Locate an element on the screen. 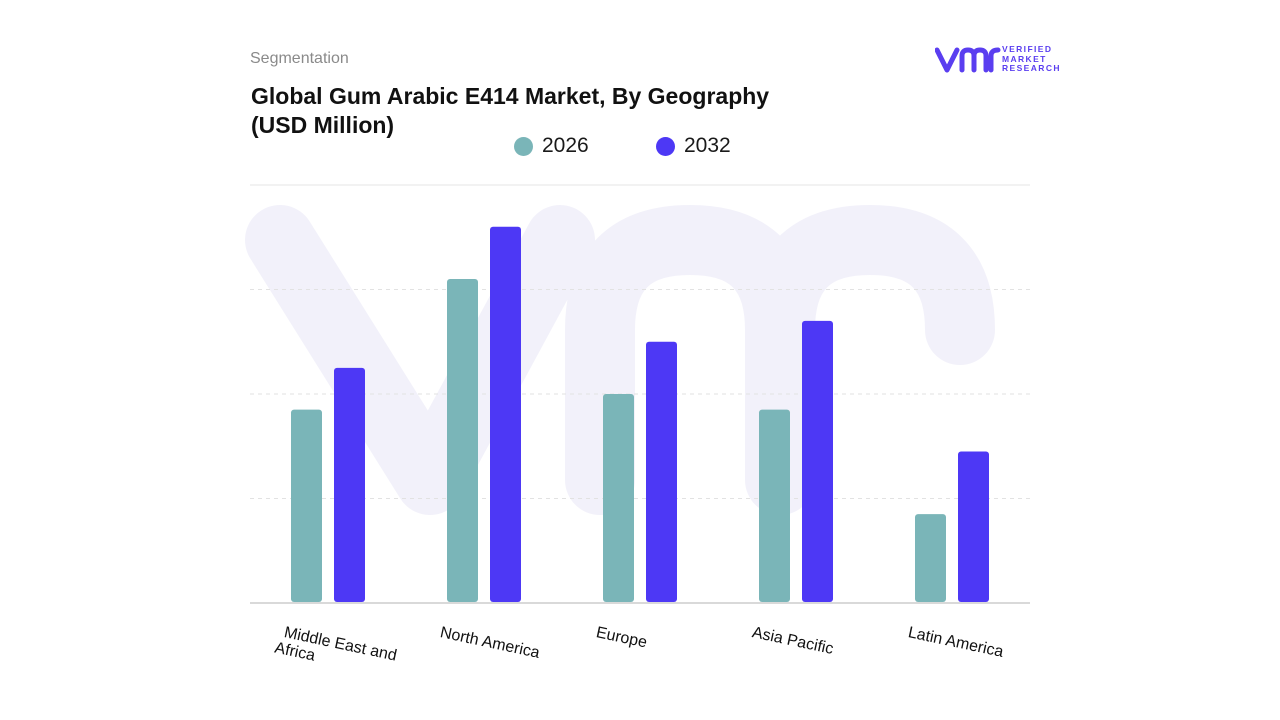 The height and width of the screenshot is (720, 1280). x-tick-label: Asia Pacific is located at coordinates (792, 641).